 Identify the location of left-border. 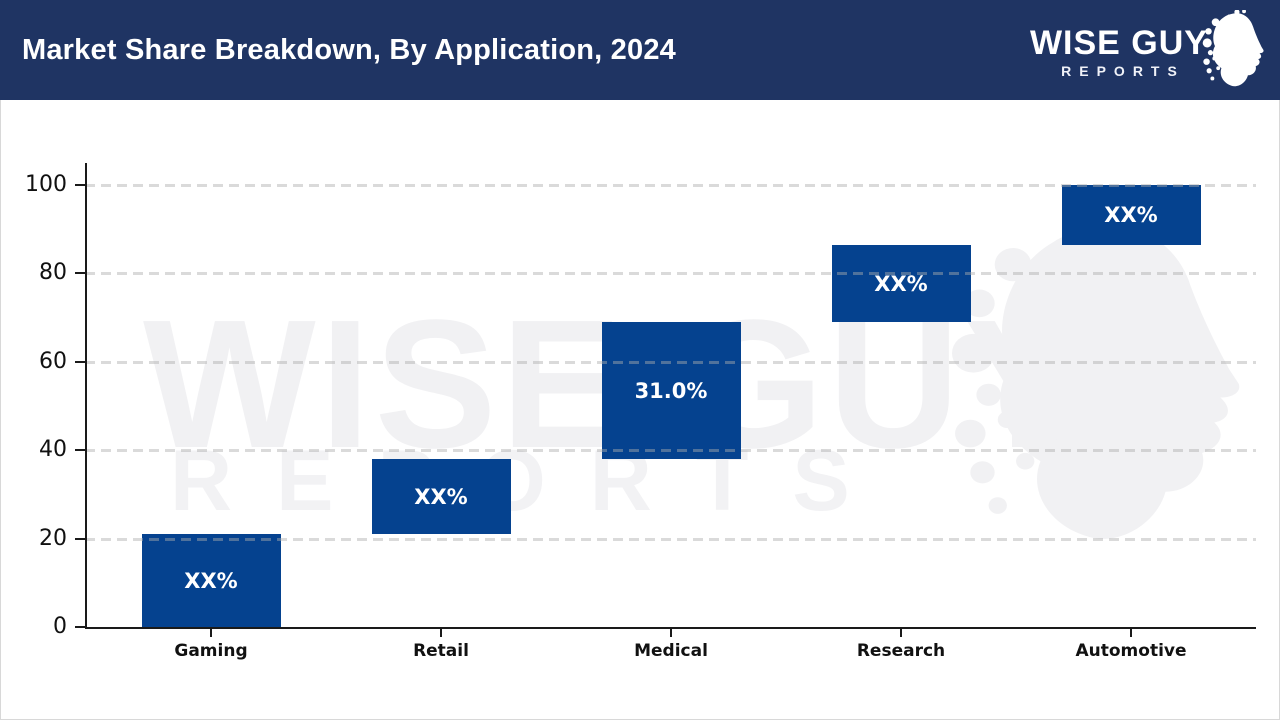
(0, 410).